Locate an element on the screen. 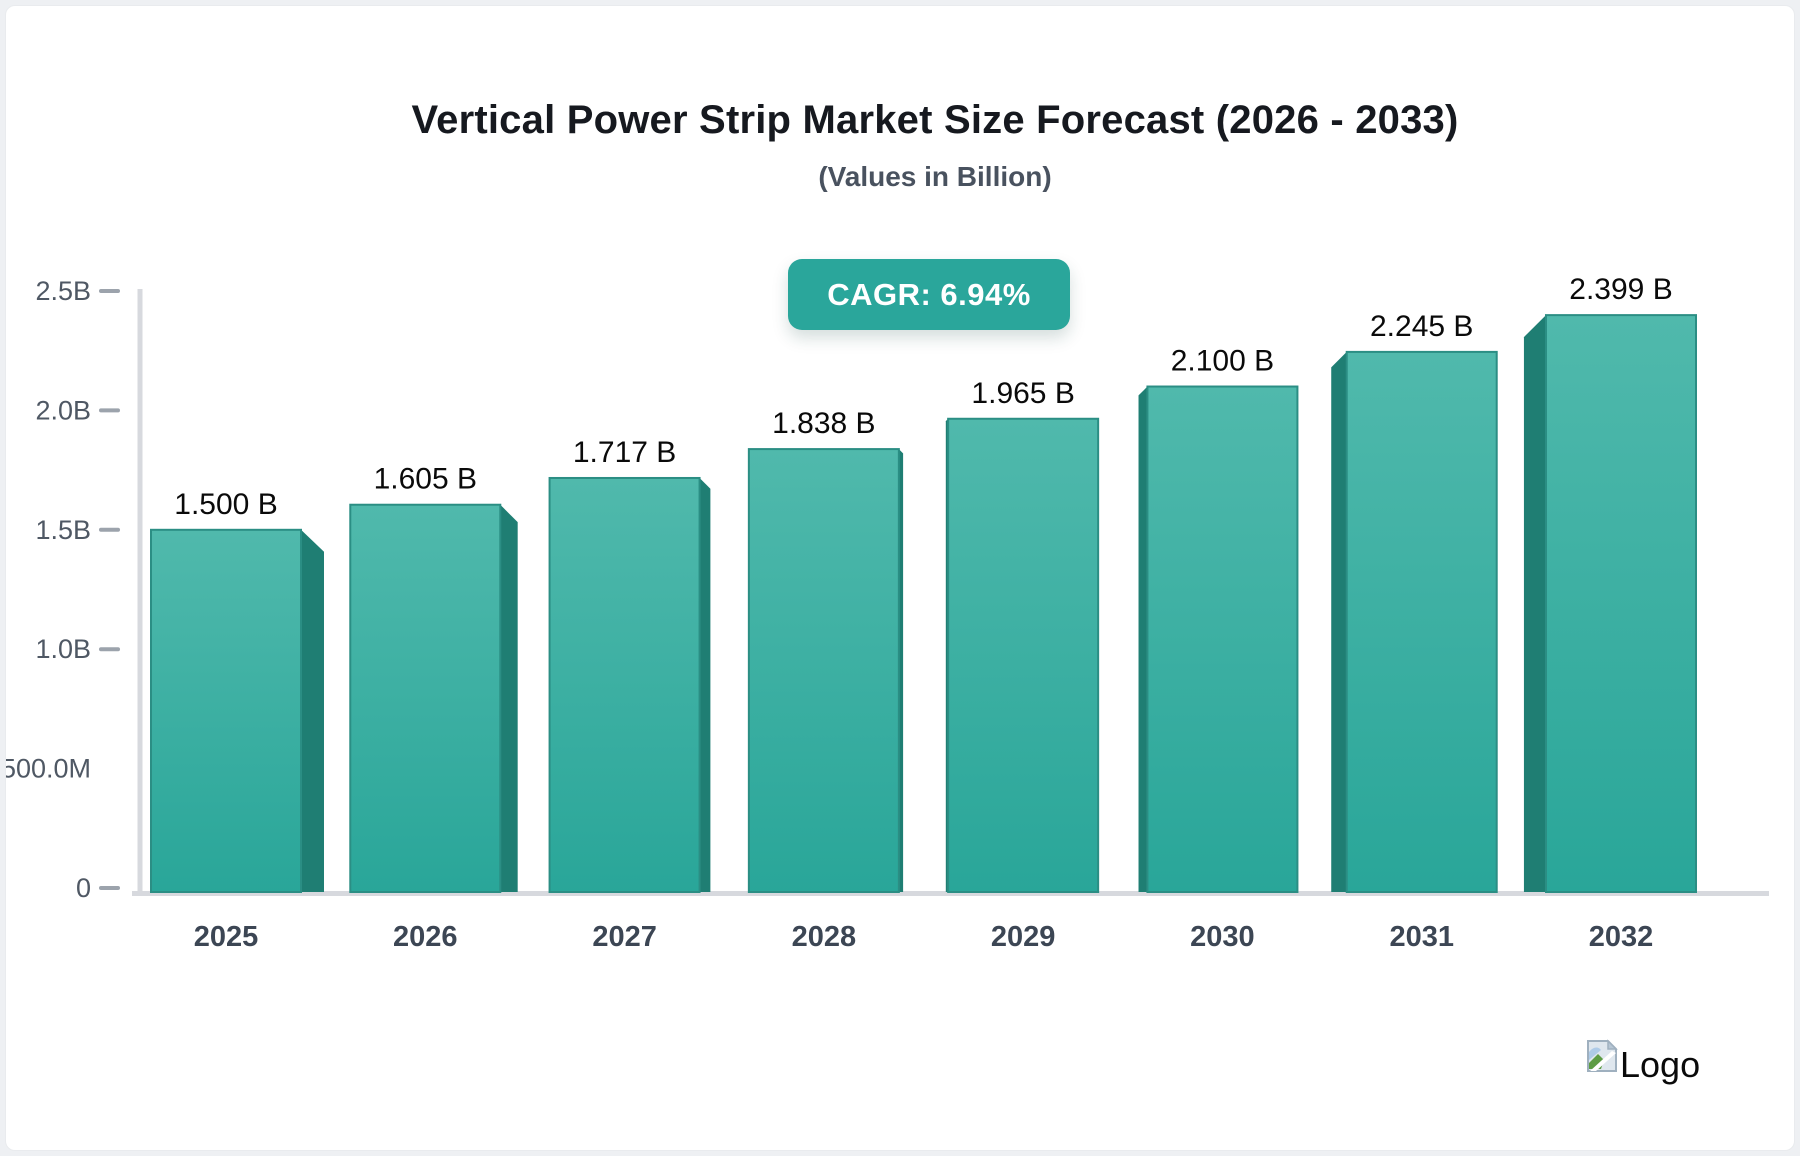  bar-value-label: 2.245 B is located at coordinates (1421, 326).